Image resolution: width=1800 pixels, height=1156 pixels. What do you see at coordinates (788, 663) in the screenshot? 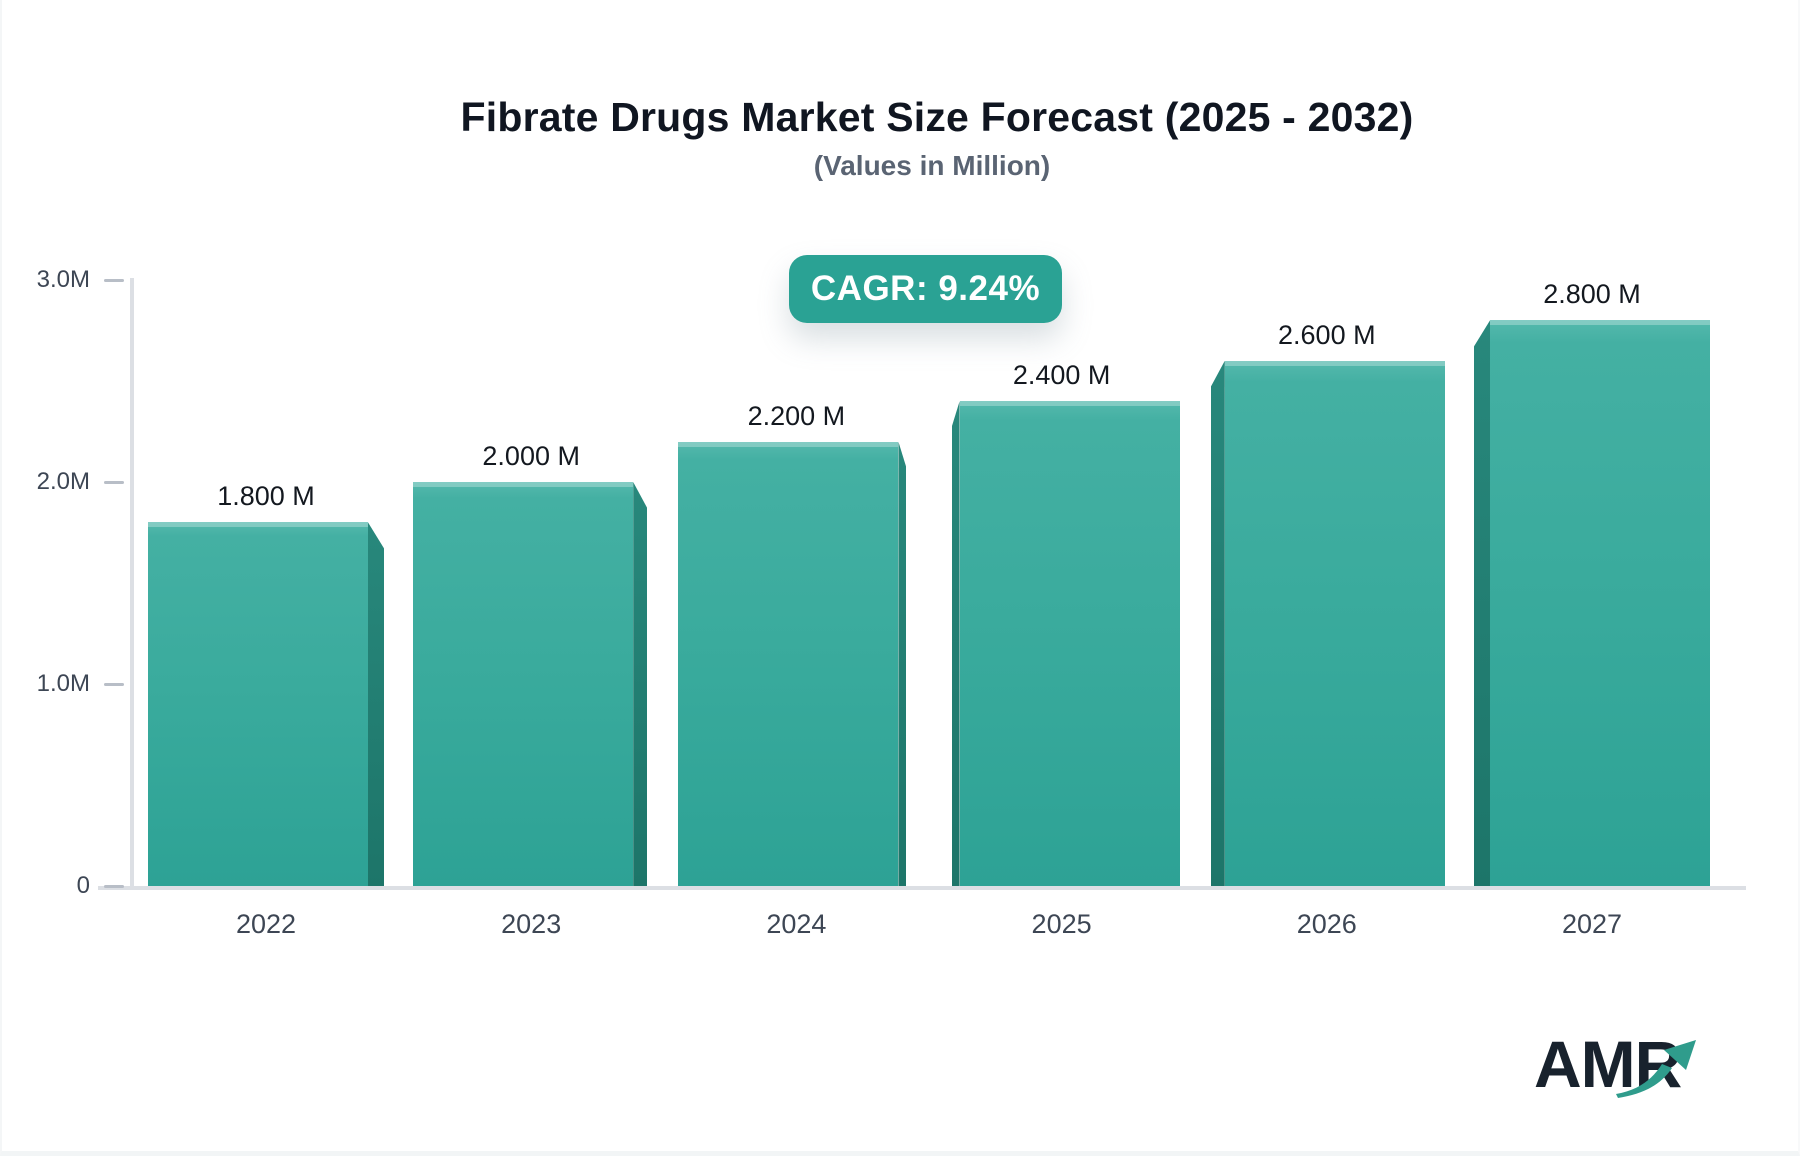
I see `bar-2024` at bounding box center [788, 663].